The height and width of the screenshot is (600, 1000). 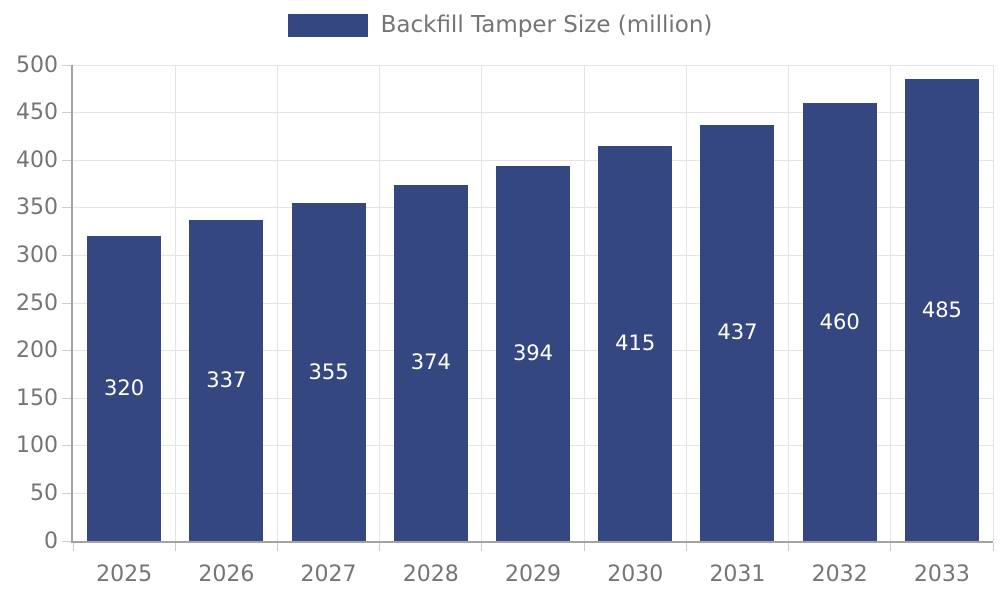 I want to click on bar-value-label: 460, so click(x=839, y=321).